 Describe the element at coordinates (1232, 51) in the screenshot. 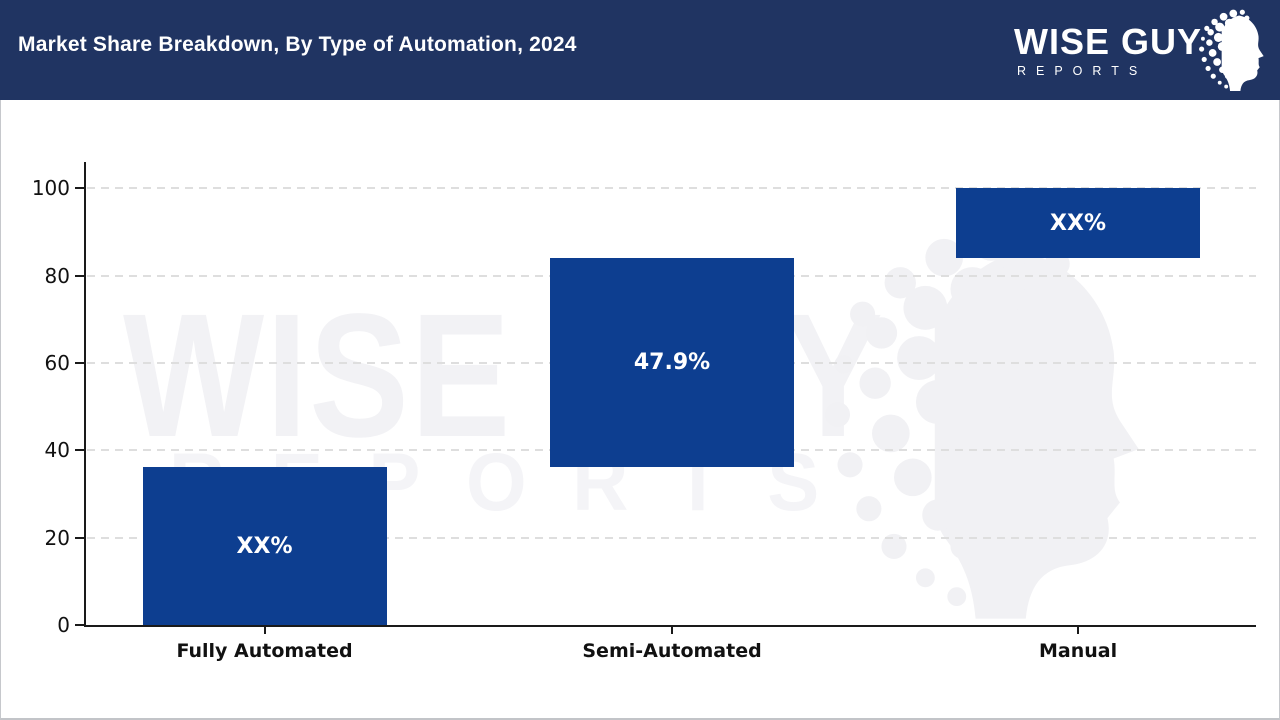

I see `dotted-head-icon` at that location.